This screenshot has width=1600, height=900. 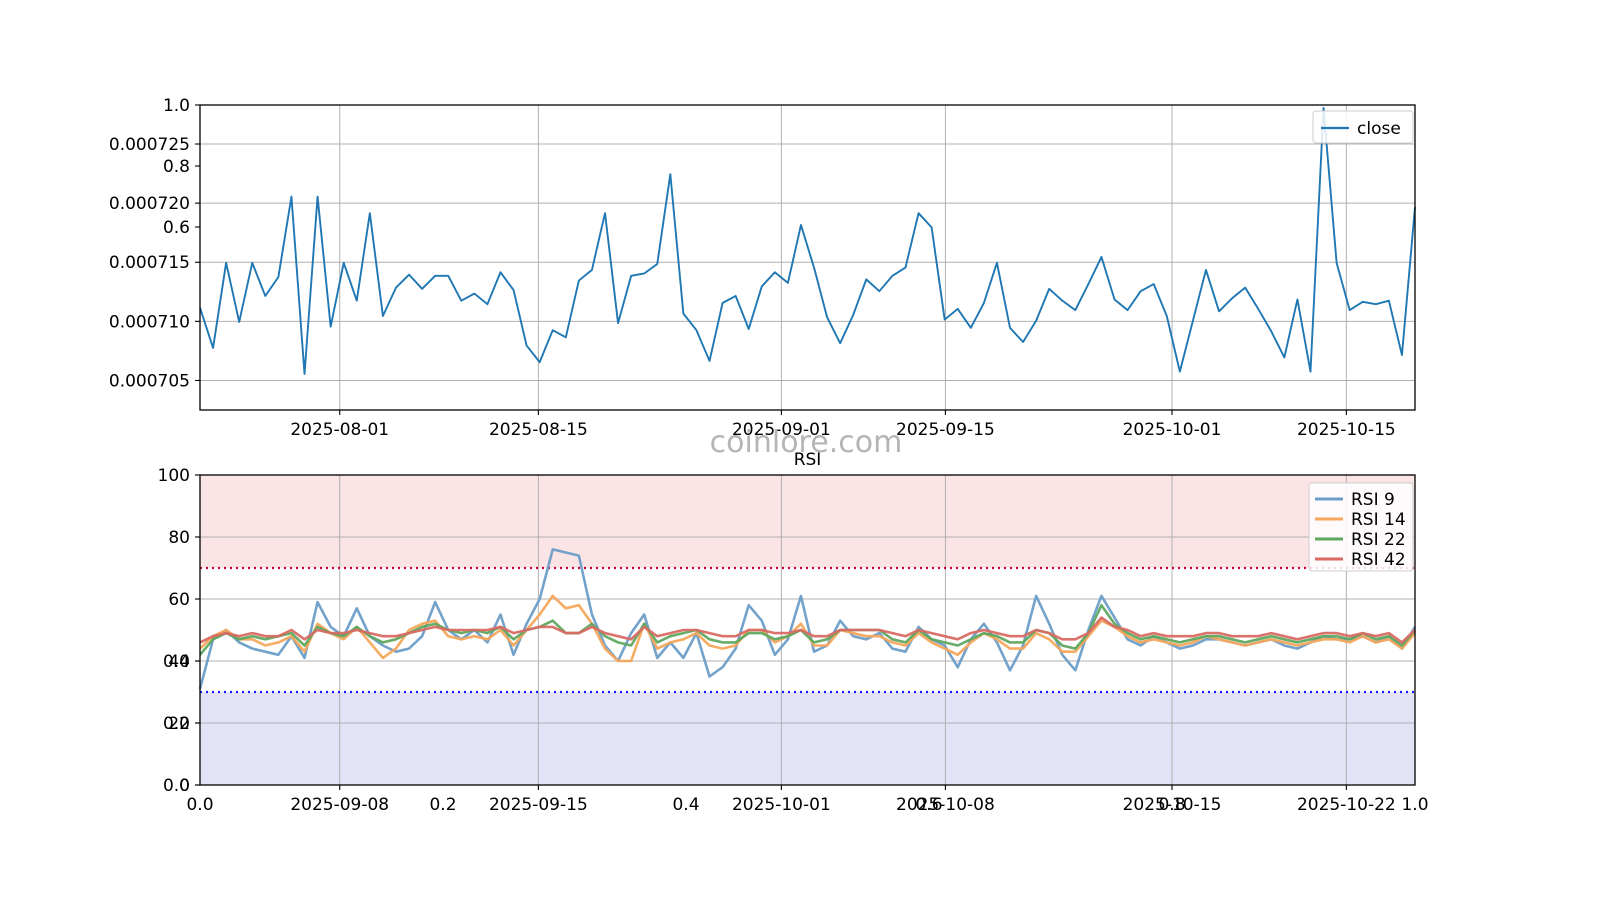 I want to click on price-ytick-label: 0.000705, so click(x=149, y=381).